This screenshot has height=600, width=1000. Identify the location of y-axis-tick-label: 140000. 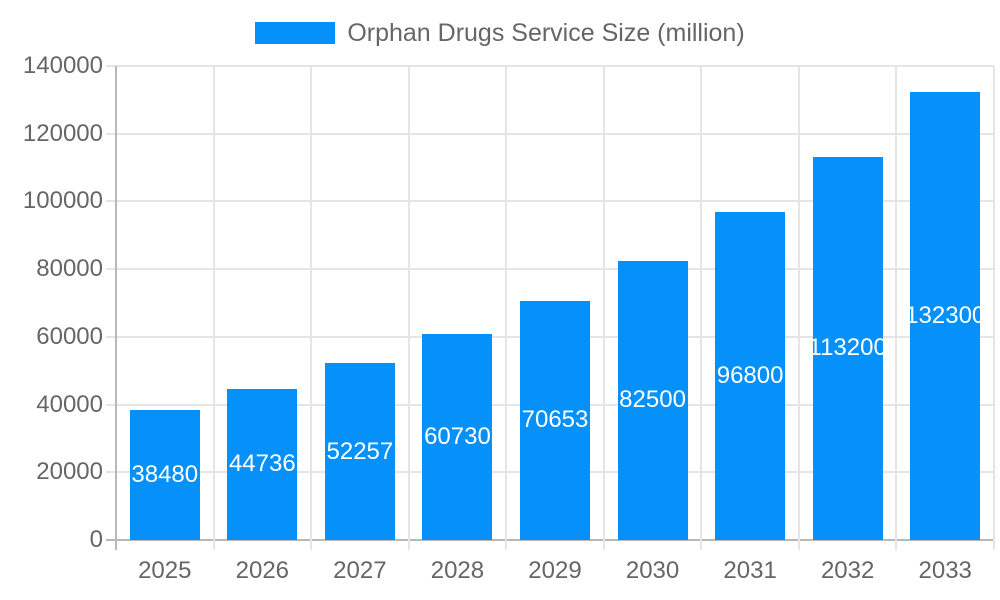
(62, 65).